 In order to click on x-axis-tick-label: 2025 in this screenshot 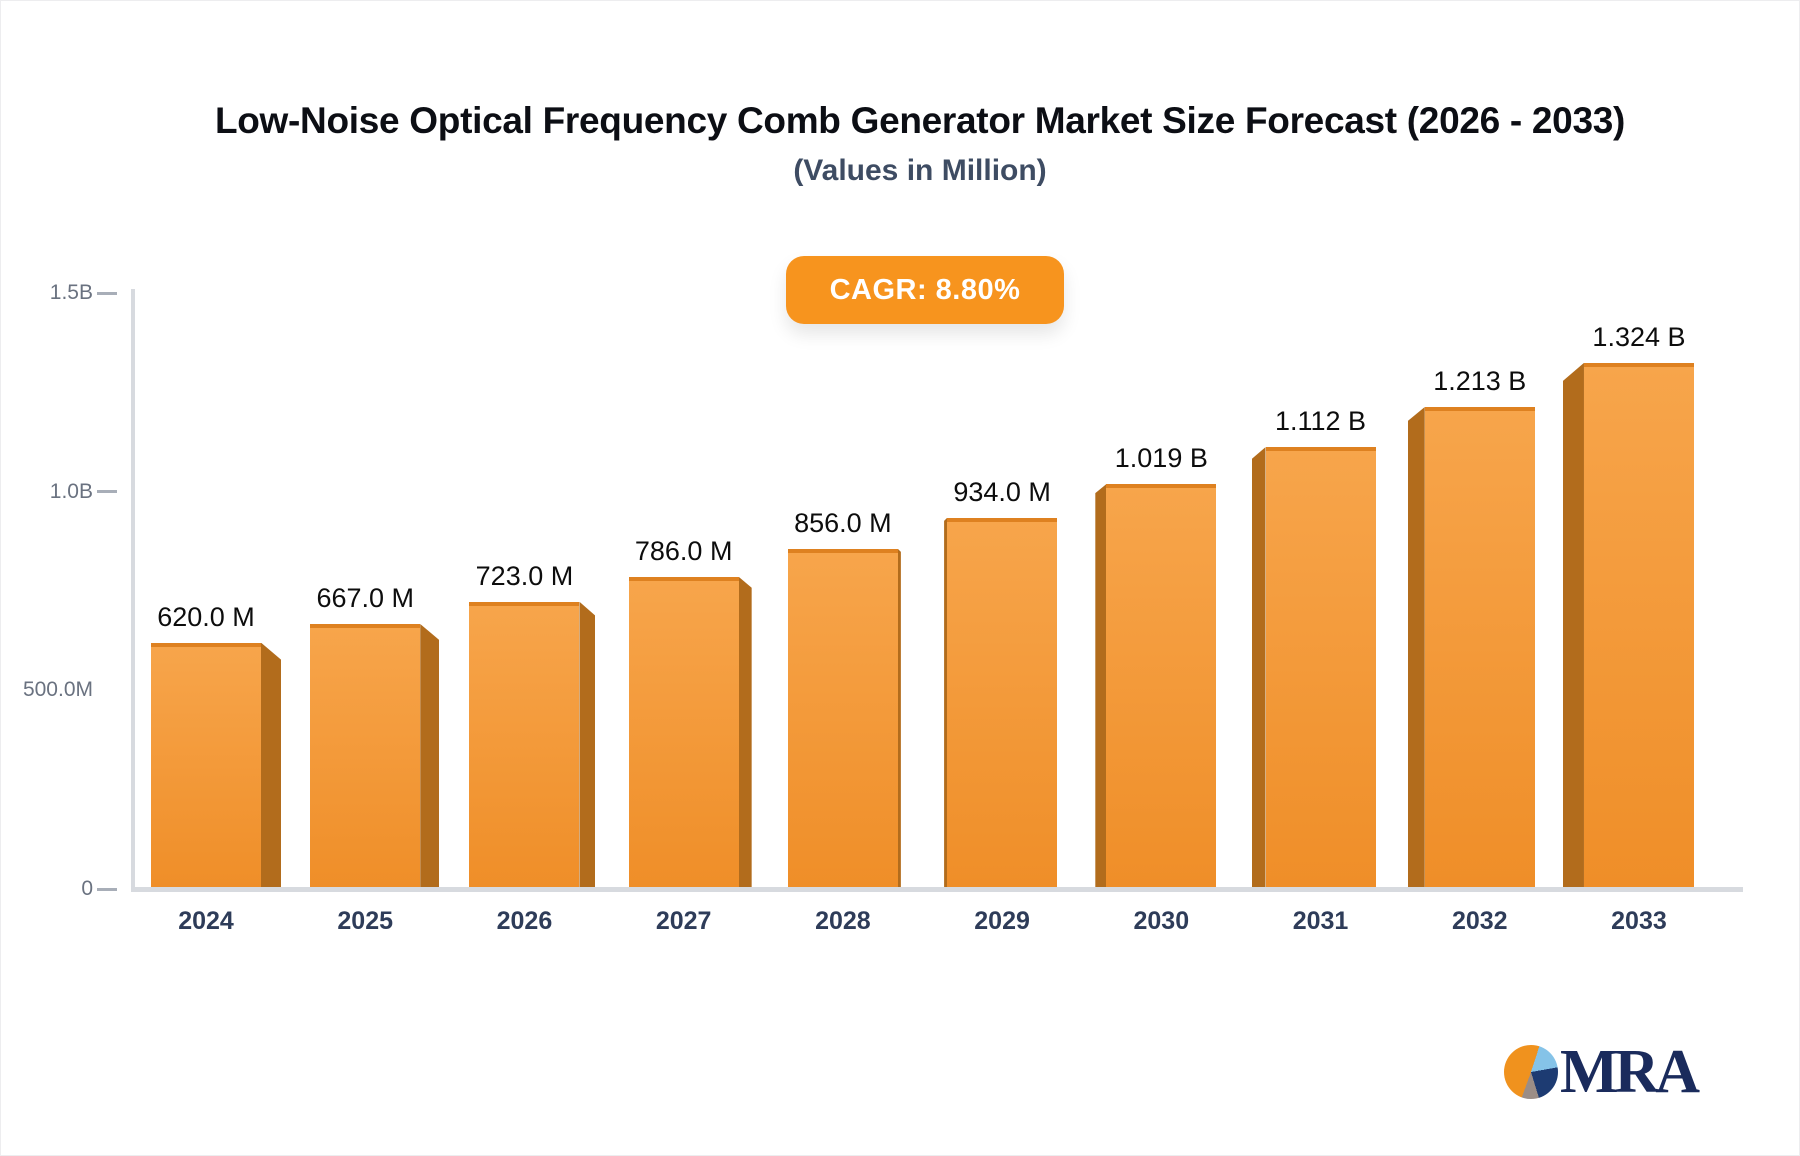, I will do `click(365, 921)`.